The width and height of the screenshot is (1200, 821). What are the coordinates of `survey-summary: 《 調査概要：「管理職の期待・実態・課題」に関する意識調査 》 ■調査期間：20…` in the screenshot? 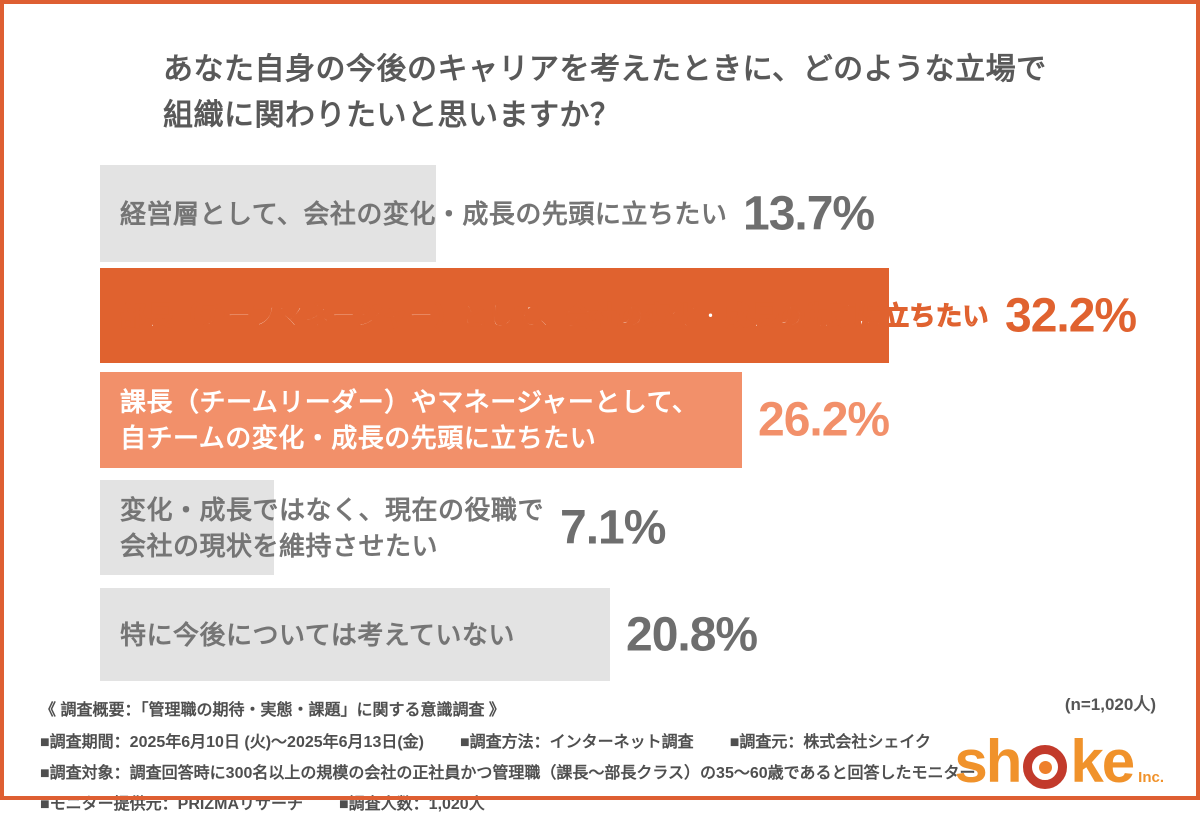 It's located at (507, 758).